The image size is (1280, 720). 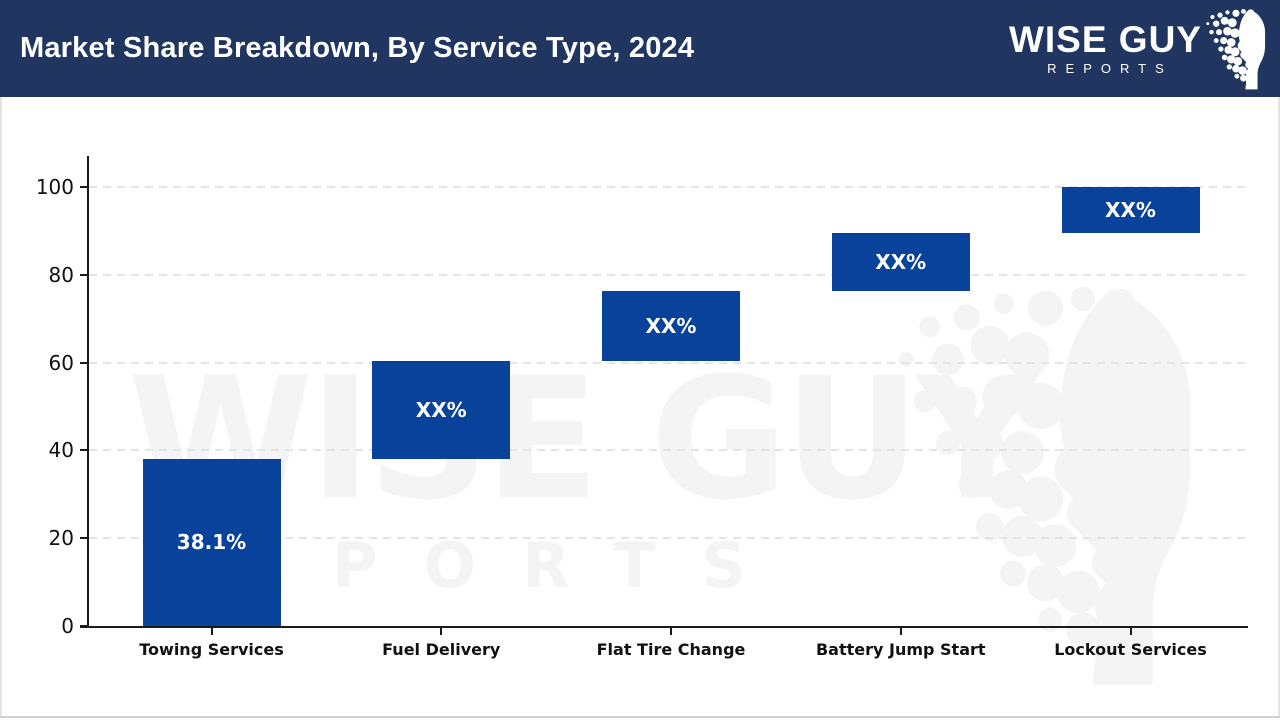 I want to click on bar-fuel-delivery: XX%, so click(x=441, y=410).